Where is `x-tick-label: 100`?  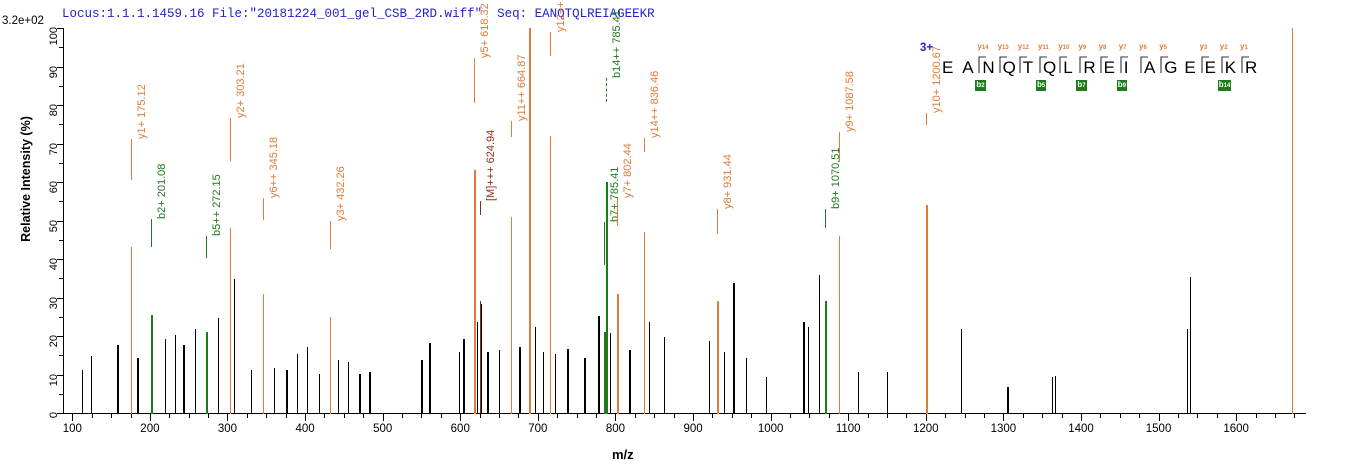
x-tick-label: 100 is located at coordinates (72, 429).